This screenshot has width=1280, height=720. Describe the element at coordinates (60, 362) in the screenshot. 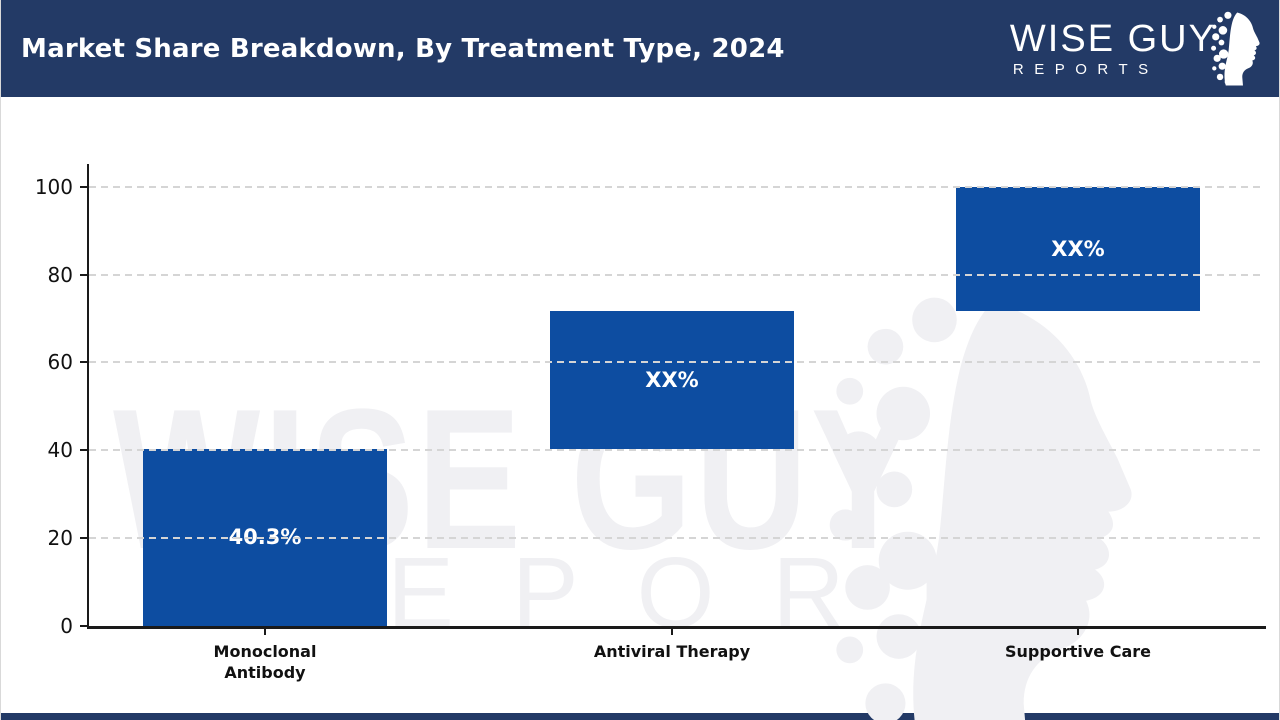

I see `y-tick-label: 60` at that location.